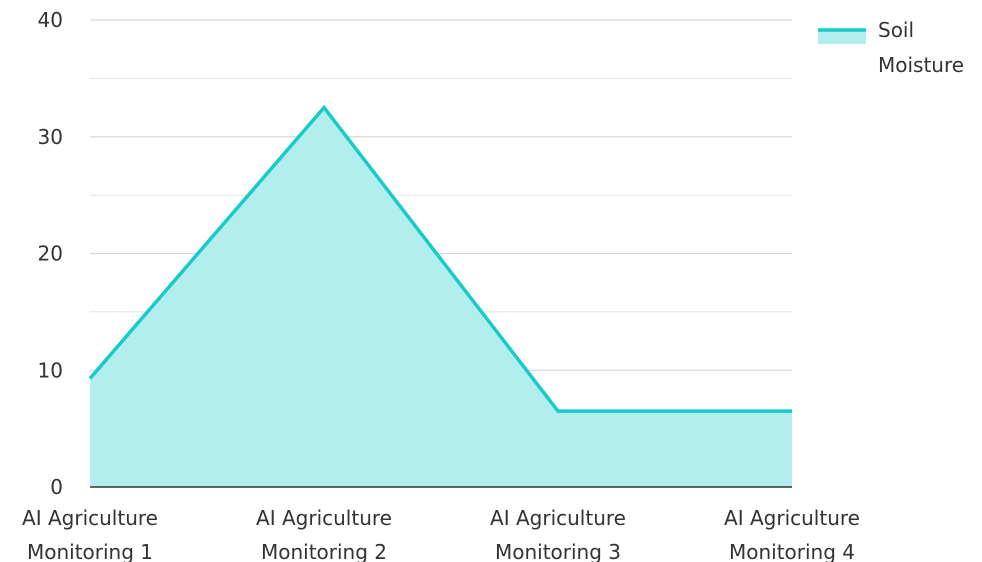 Image resolution: width=982 pixels, height=562 pixels. Describe the element at coordinates (896, 30) in the screenshot. I see `legend-label-line-1: Soil` at that location.